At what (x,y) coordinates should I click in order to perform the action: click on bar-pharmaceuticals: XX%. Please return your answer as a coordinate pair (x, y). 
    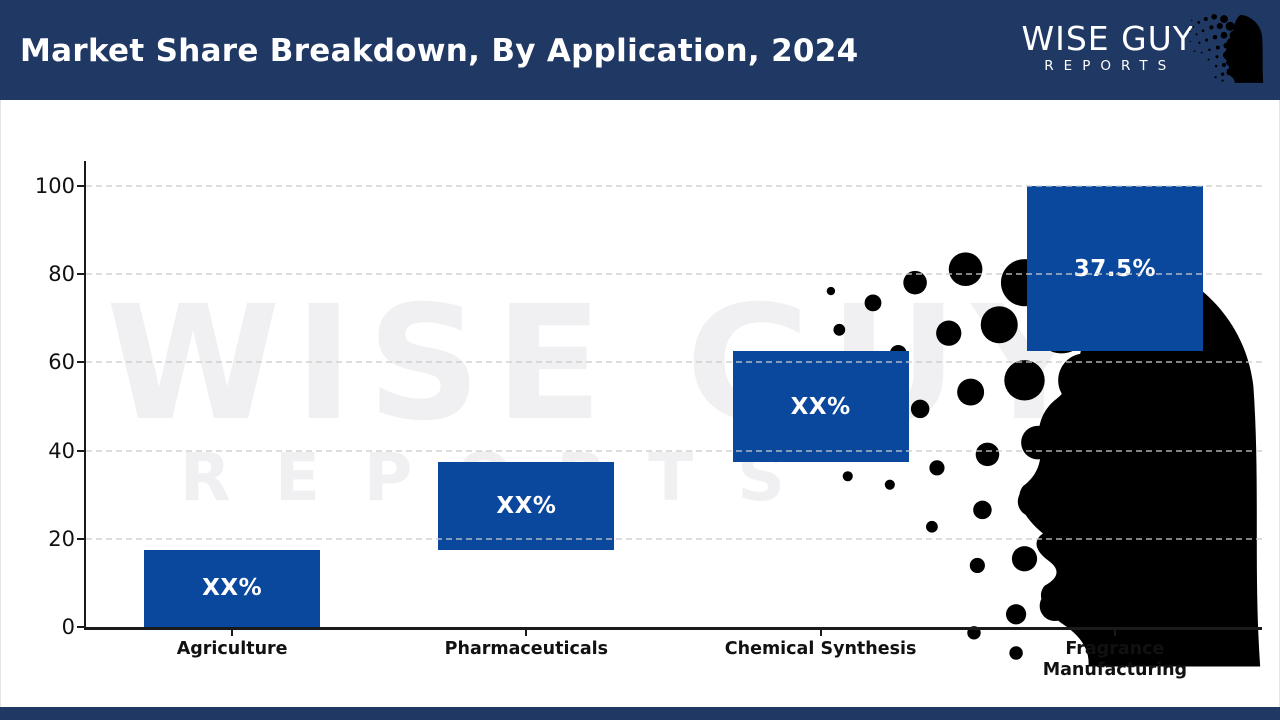
    Looking at the image, I should click on (526, 505).